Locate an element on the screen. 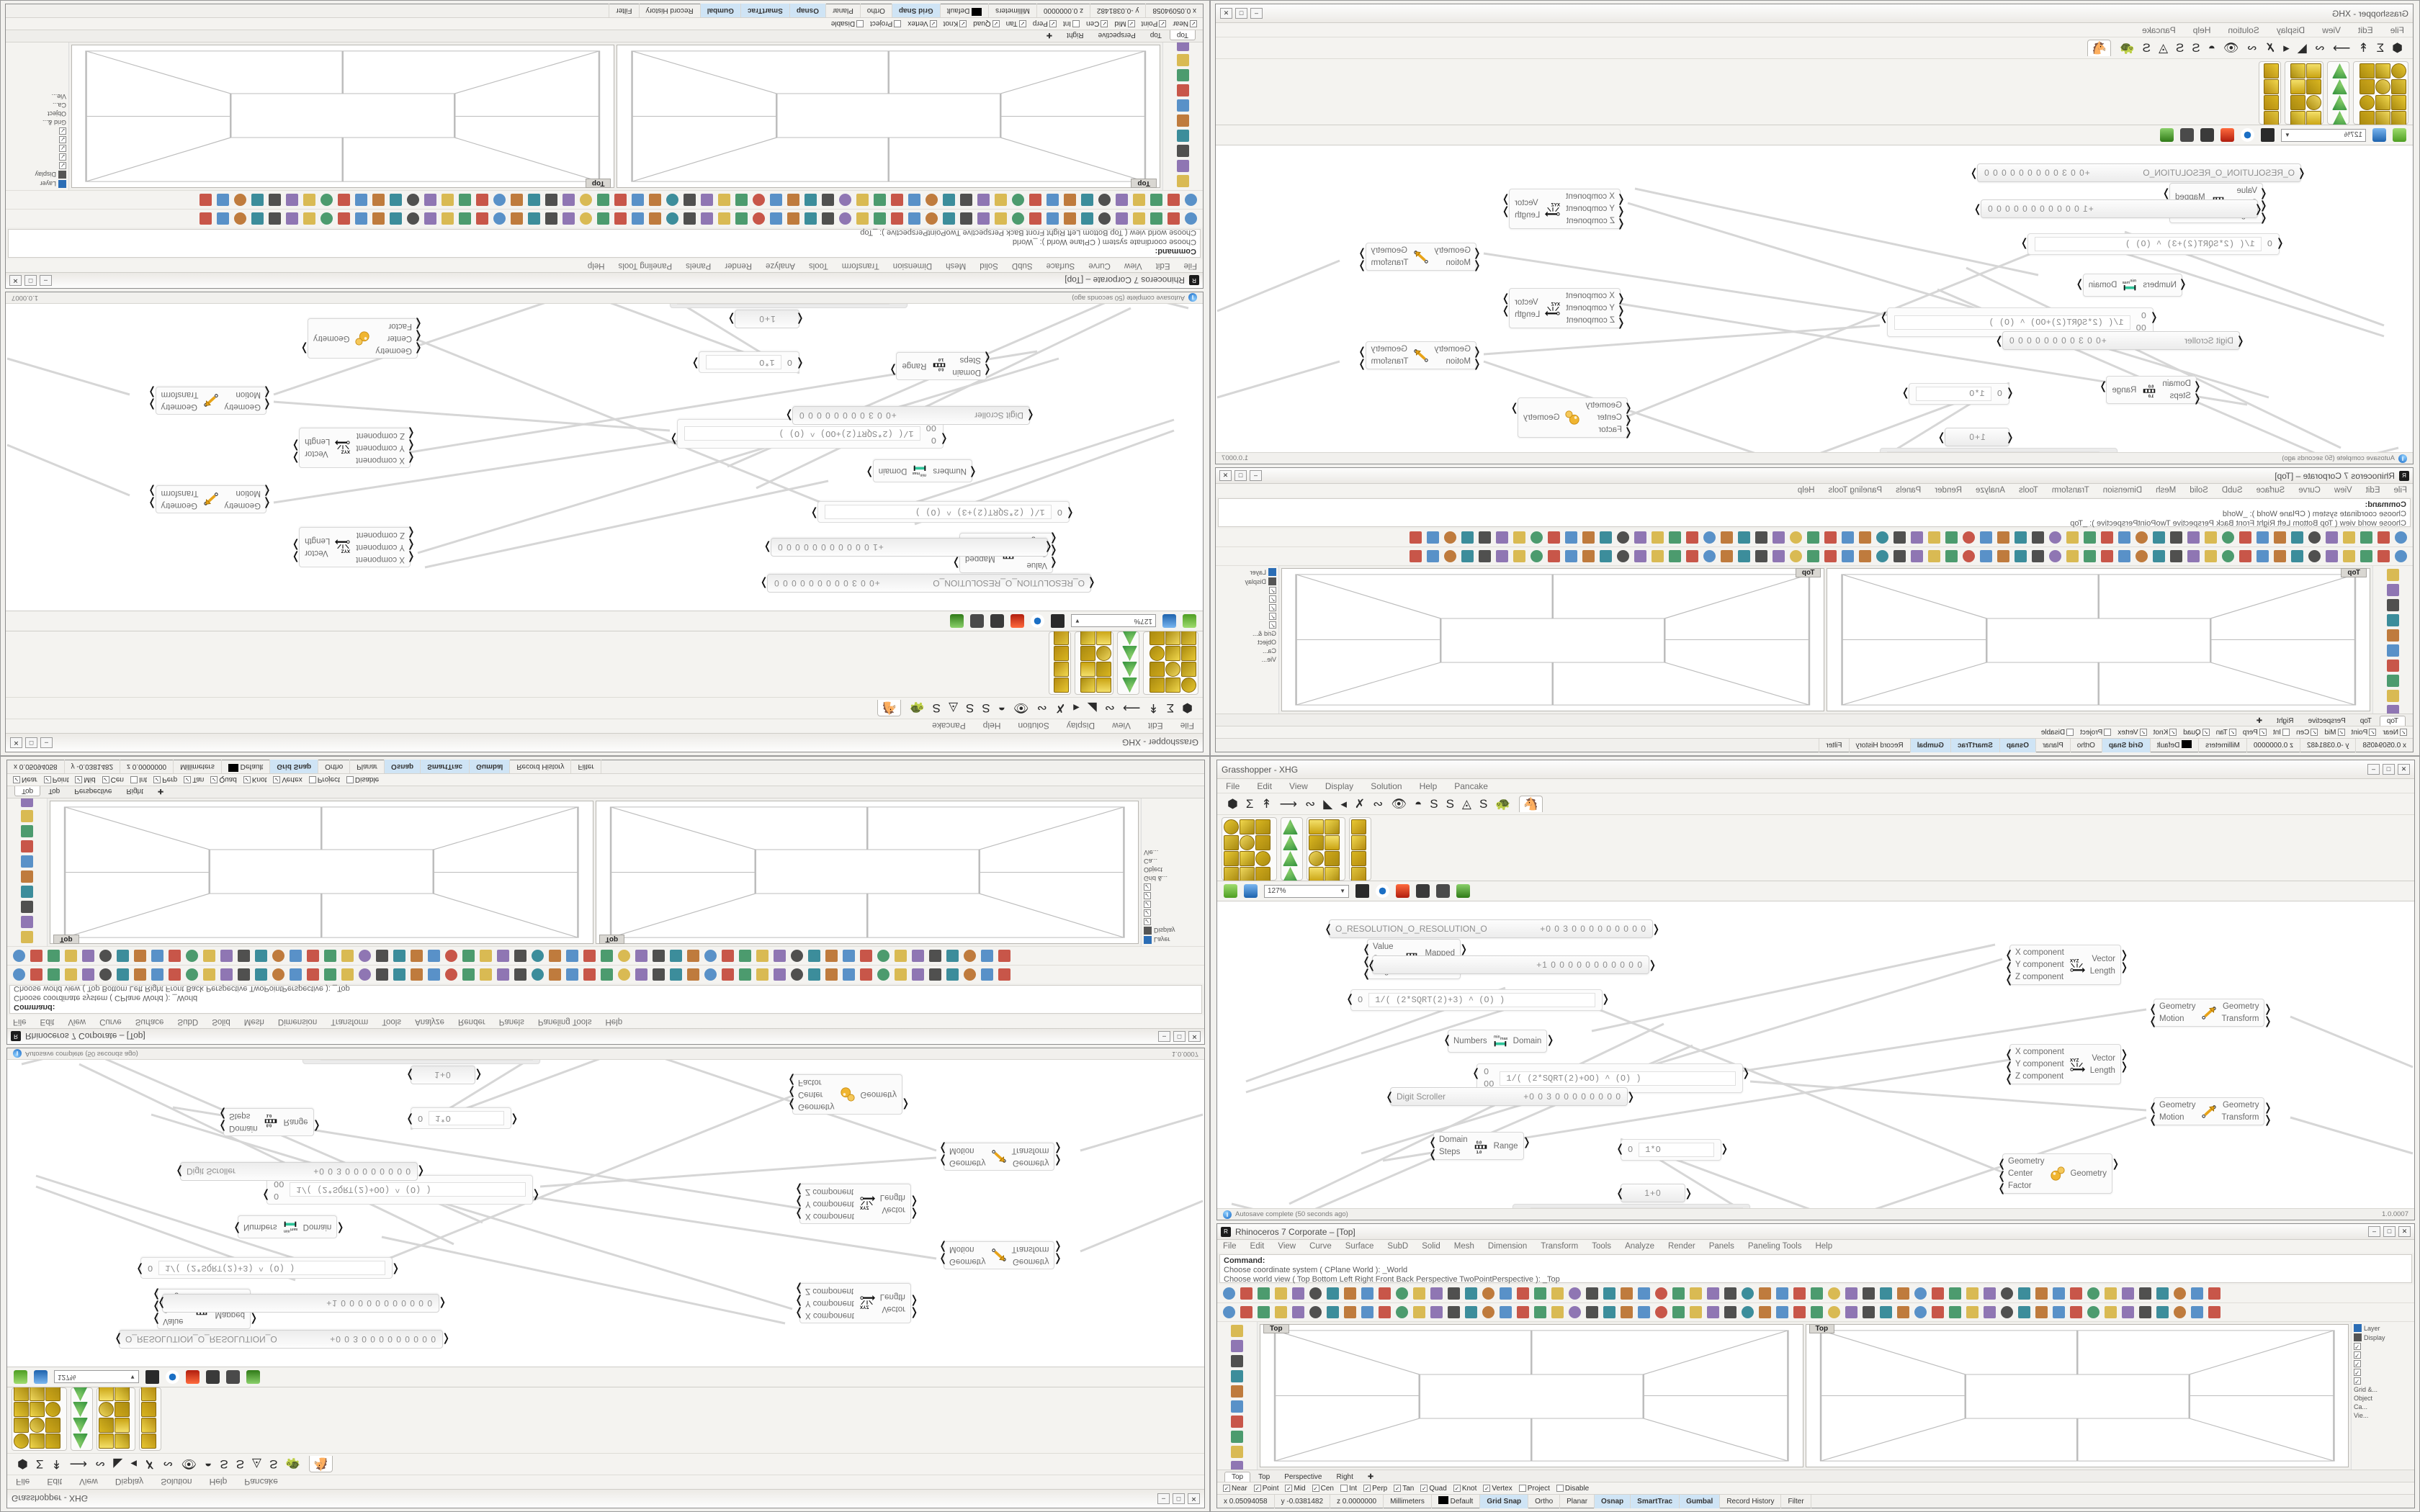 This screenshot has height=1512, width=2420. rhino-window-buttons: – □ ✕ is located at coordinates (2389, 1231).